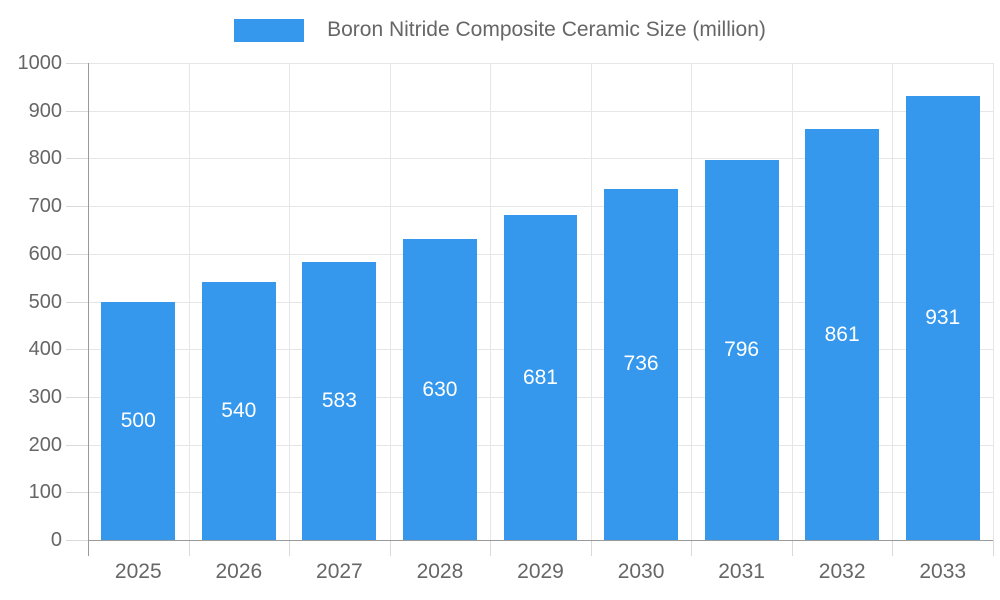 This screenshot has width=1000, height=600. What do you see at coordinates (45, 110) in the screenshot?
I see `y-axis-tick-label: 900` at bounding box center [45, 110].